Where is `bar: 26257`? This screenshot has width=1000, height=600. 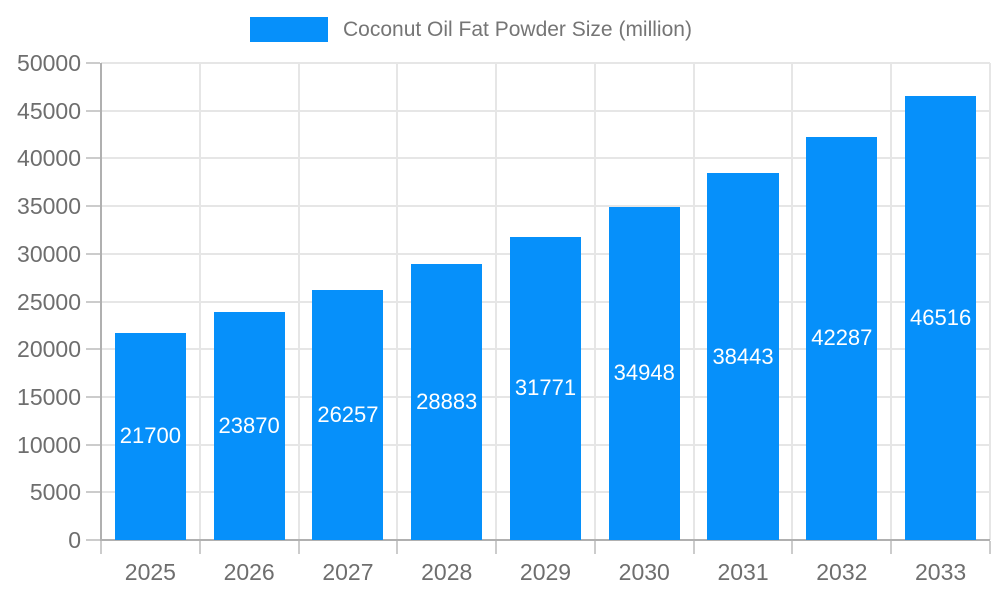 bar: 26257 is located at coordinates (348, 414).